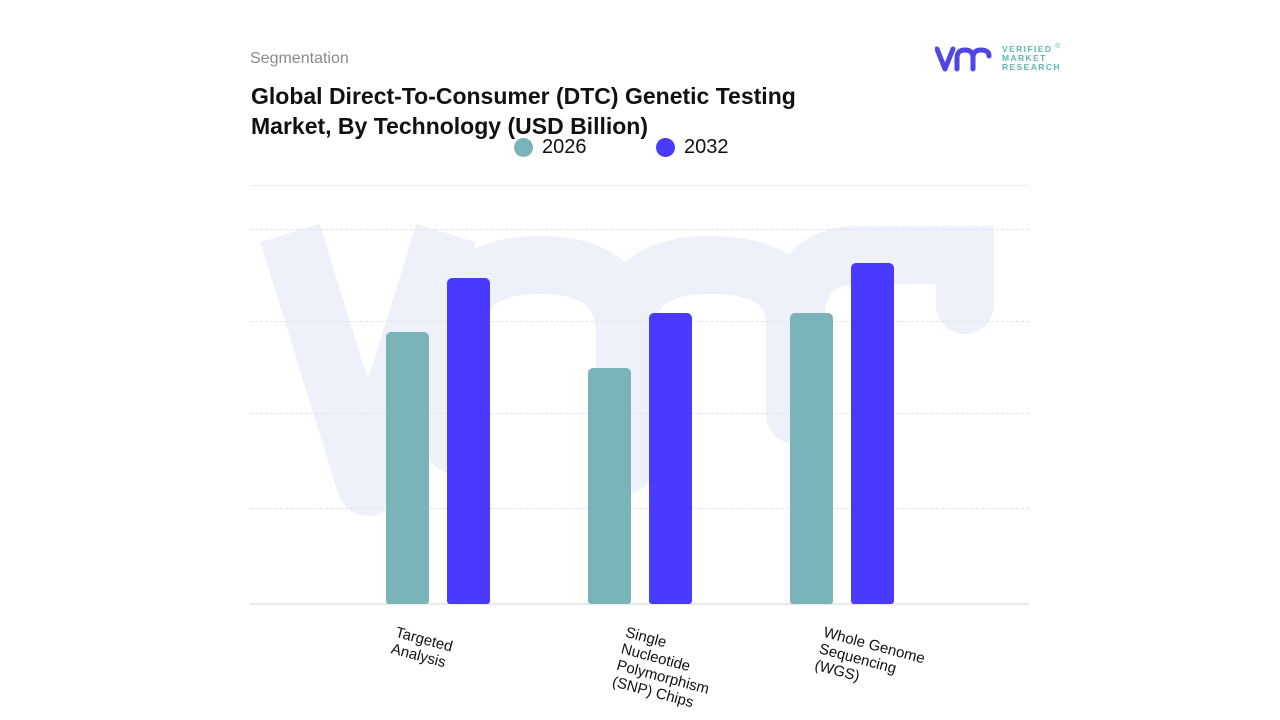  I want to click on legend-item-2026: 2026, so click(550, 147).